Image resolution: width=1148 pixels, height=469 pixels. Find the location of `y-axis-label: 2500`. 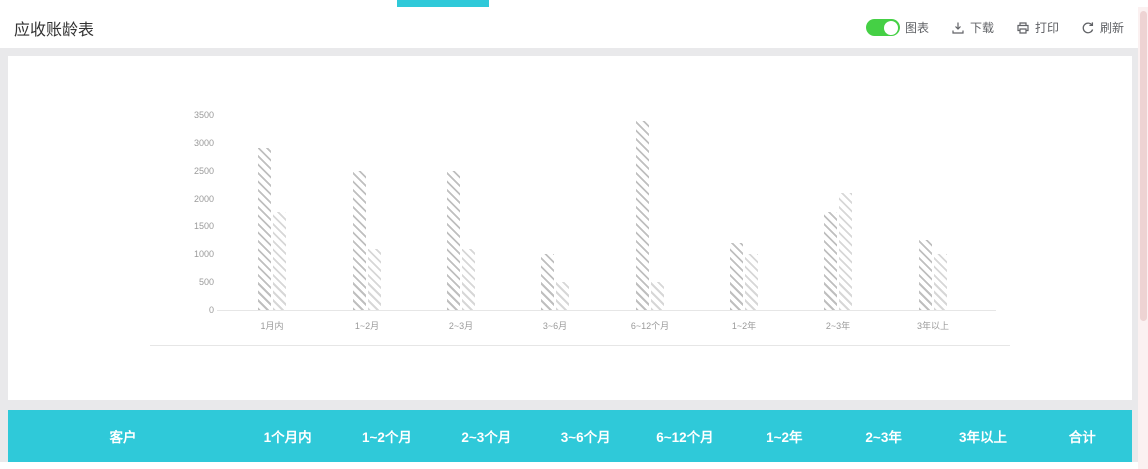

y-axis-label: 2500 is located at coordinates (203, 170).